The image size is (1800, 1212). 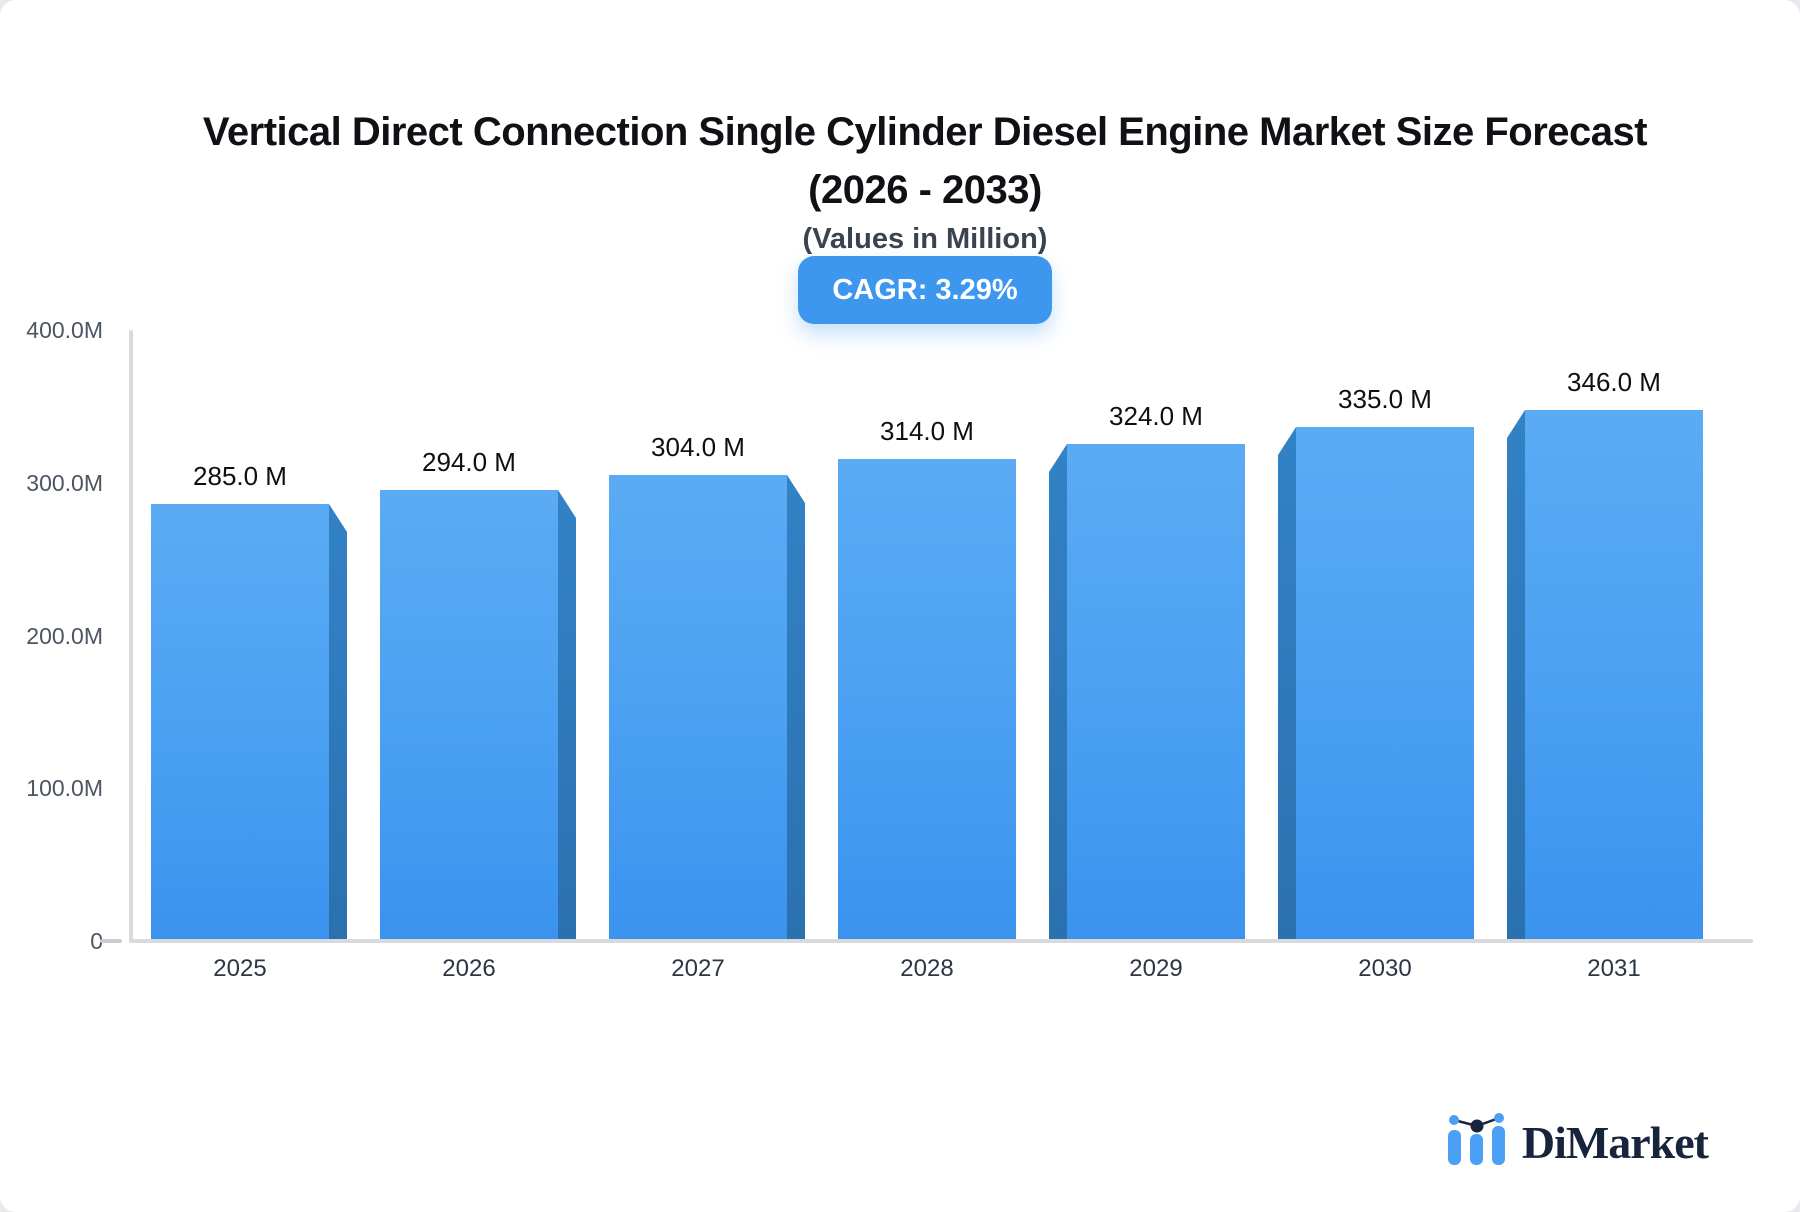 I want to click on y-axis-line, so click(x=131, y=635).